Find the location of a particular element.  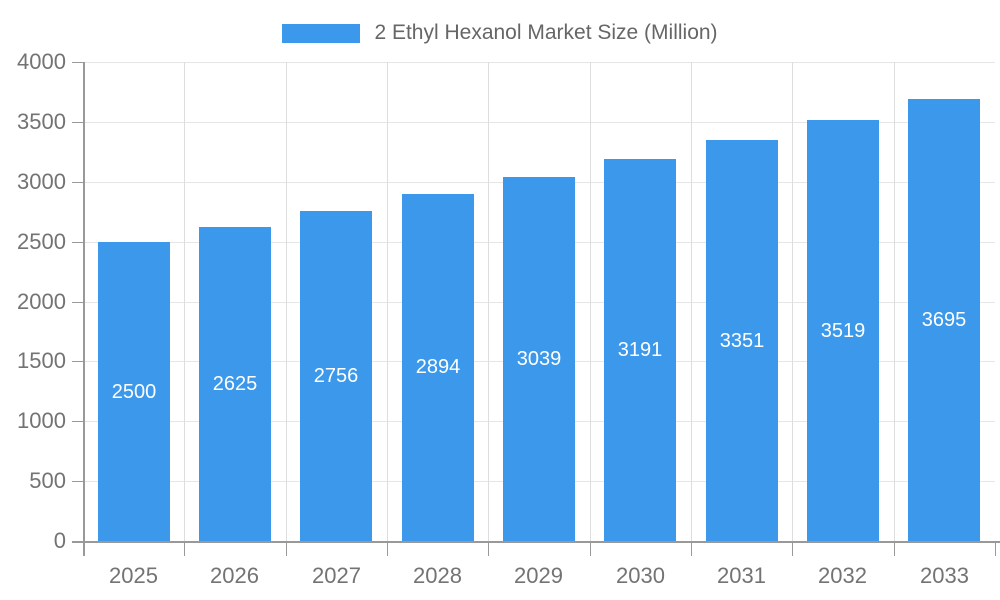

bar-value-label: 3519 is located at coordinates (843, 331).